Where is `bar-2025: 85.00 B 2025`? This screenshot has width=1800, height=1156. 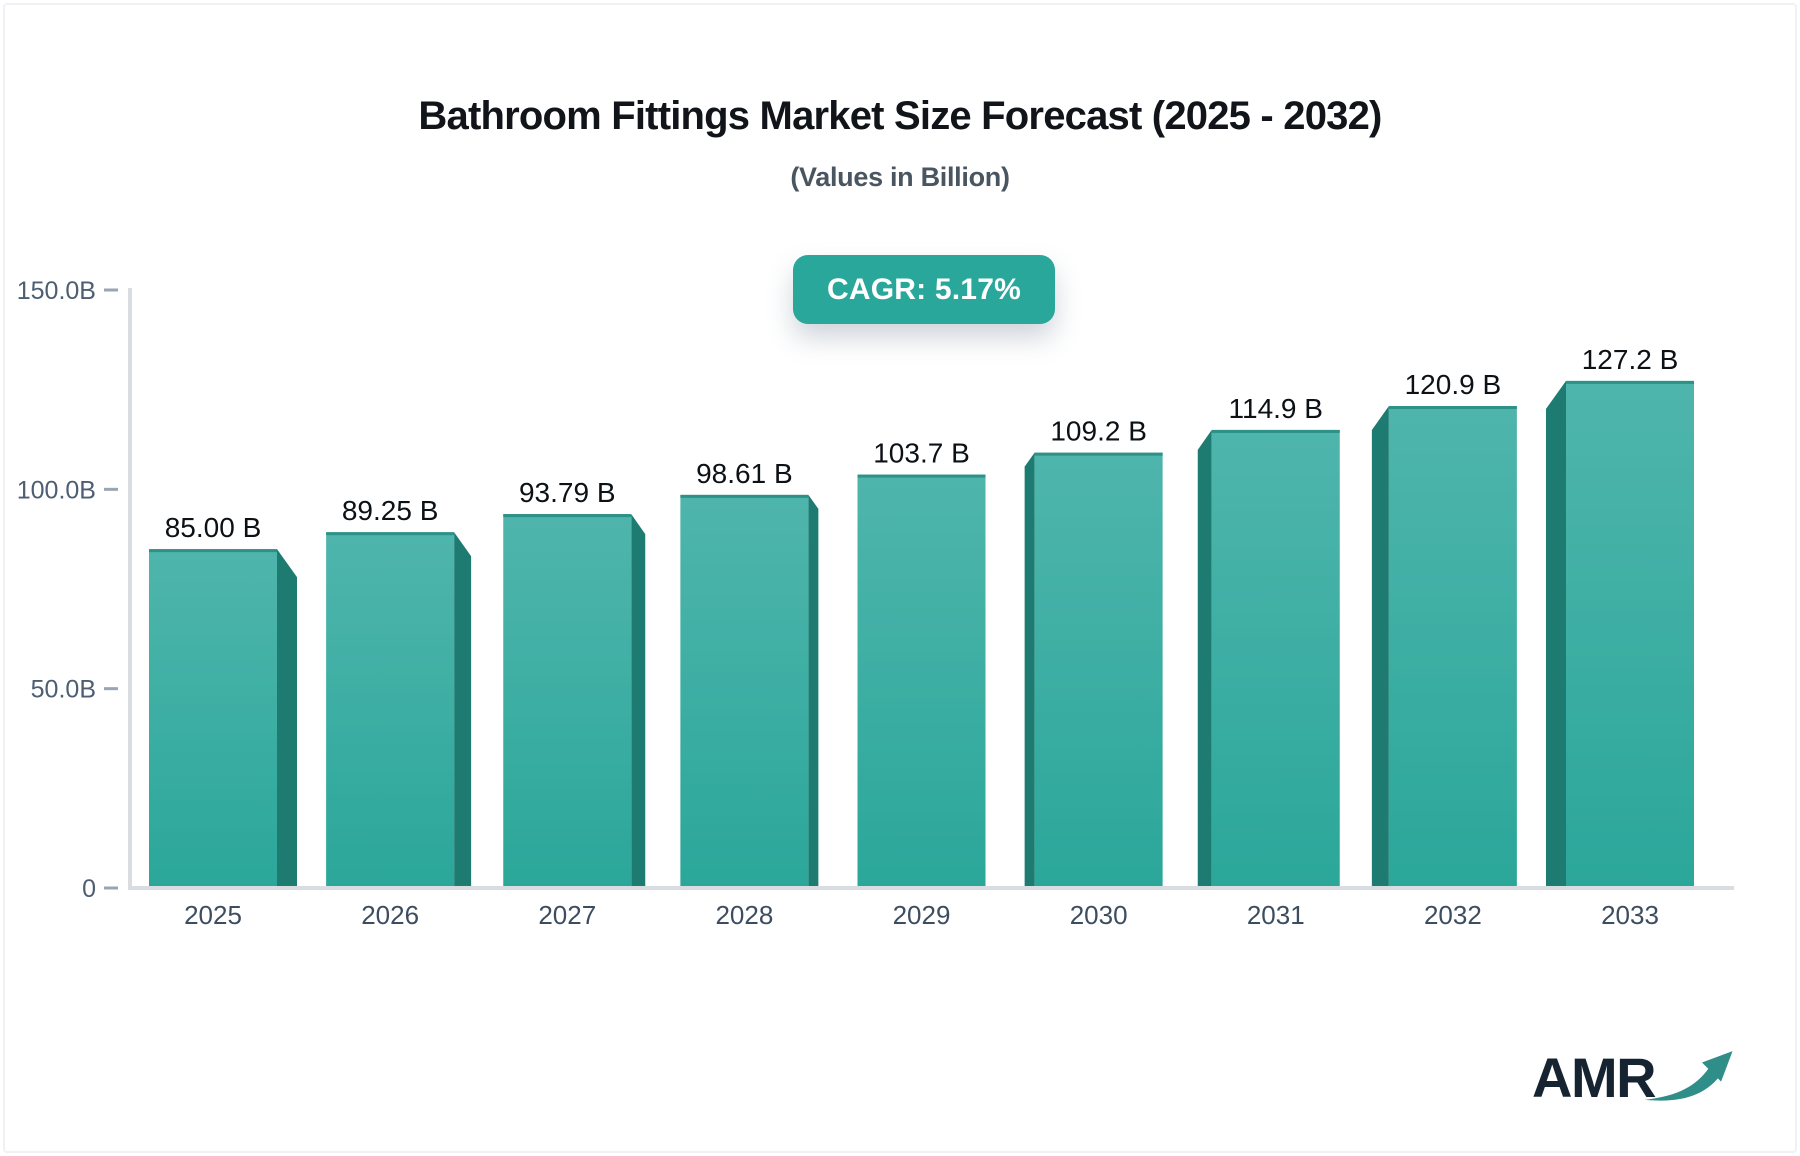 bar-2025: 85.00 B 2025 is located at coordinates (223, 721).